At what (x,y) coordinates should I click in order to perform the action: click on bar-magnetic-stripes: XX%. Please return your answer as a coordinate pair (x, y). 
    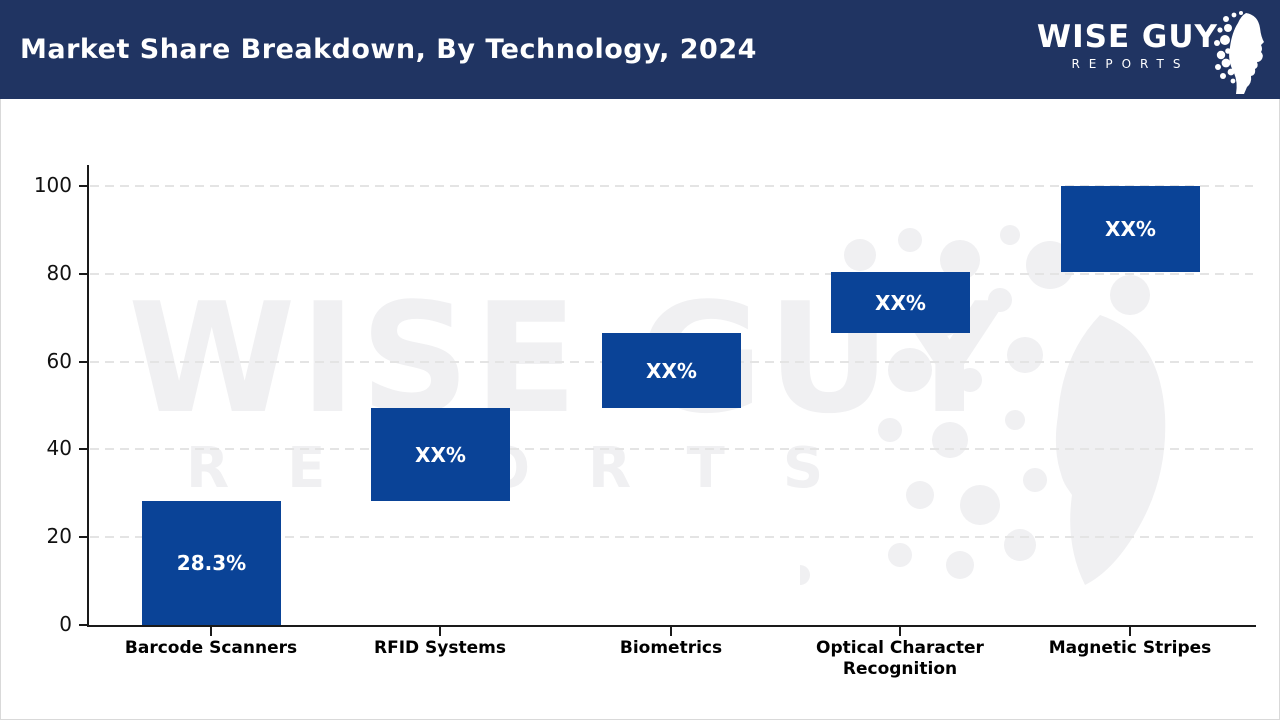
    Looking at the image, I should click on (1130, 229).